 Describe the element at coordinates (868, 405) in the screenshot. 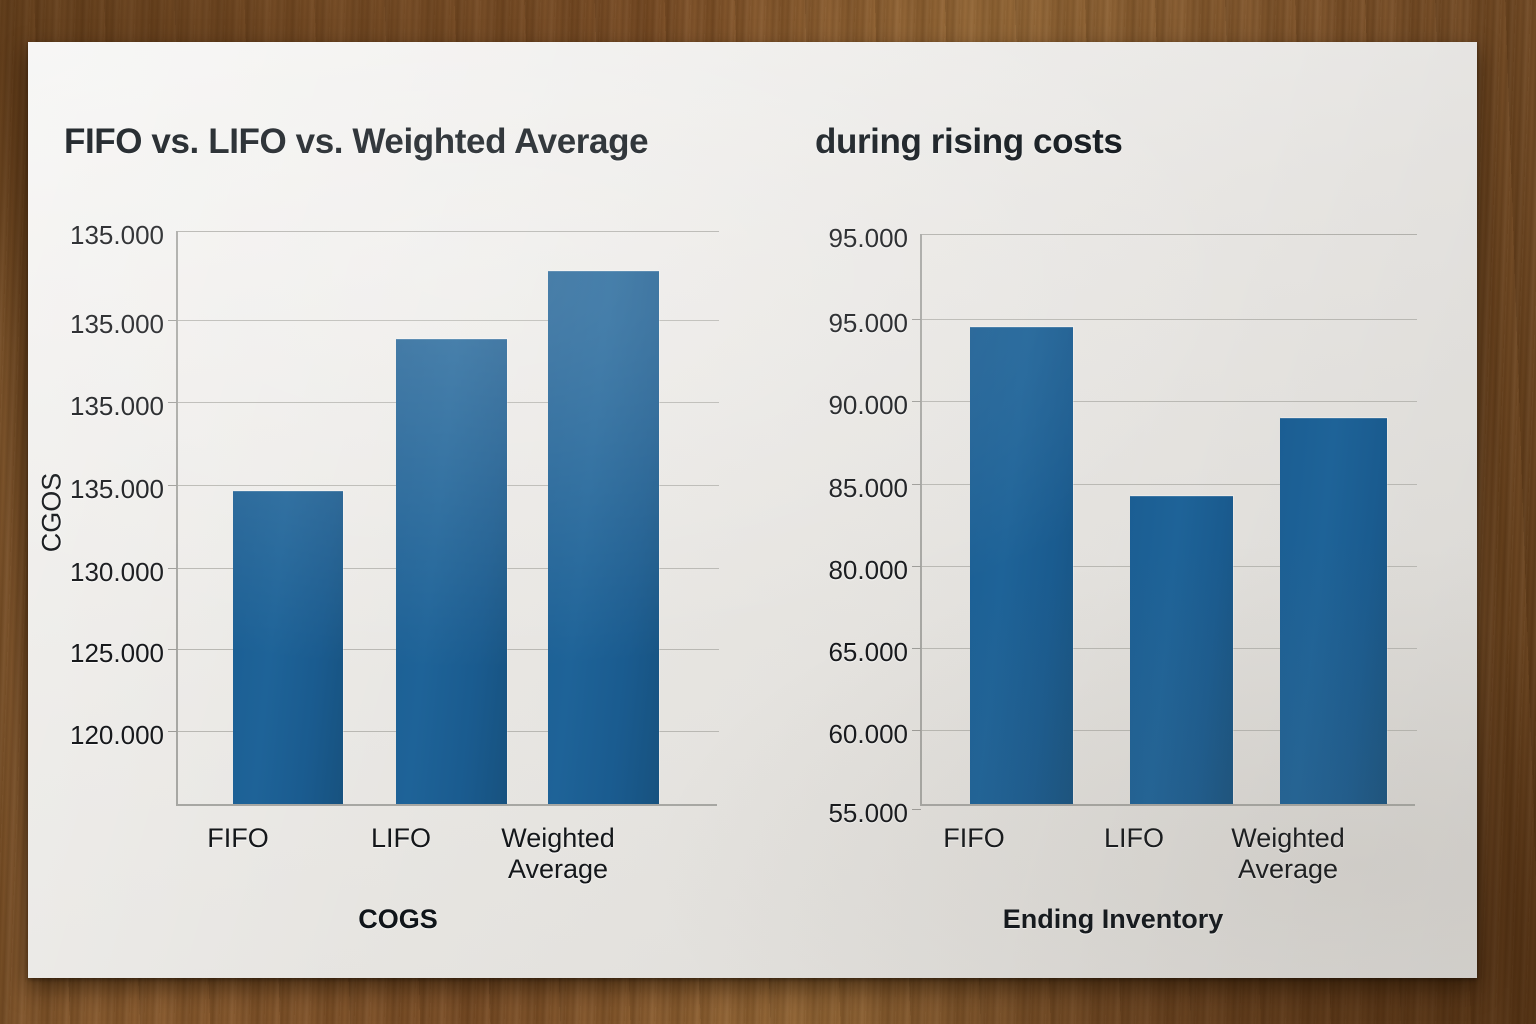

I see `right-y-tick-label: 90.000` at that location.